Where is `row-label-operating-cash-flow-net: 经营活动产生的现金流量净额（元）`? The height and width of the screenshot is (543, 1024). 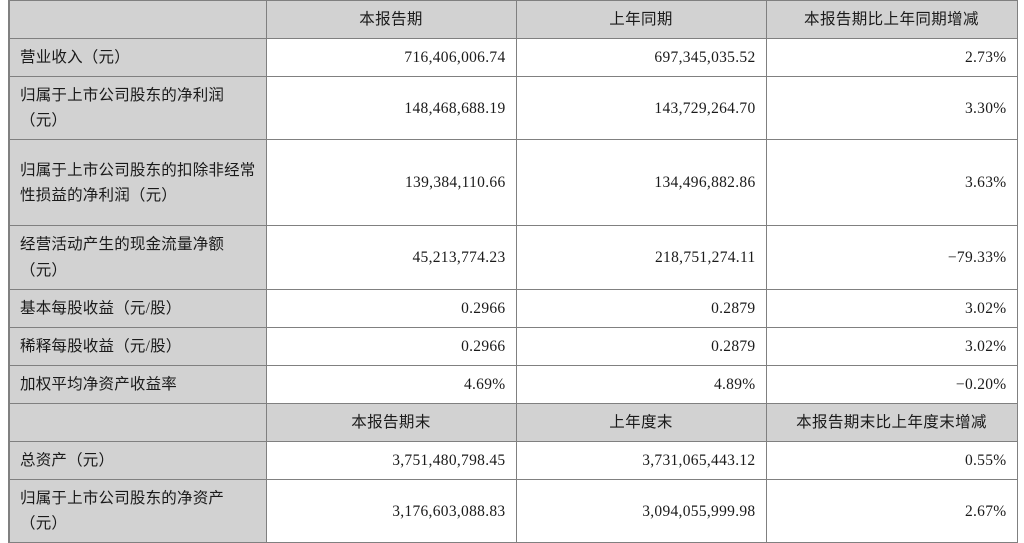 row-label-operating-cash-flow-net: 经营活动产生的现金流量净额（元） is located at coordinates (137, 257).